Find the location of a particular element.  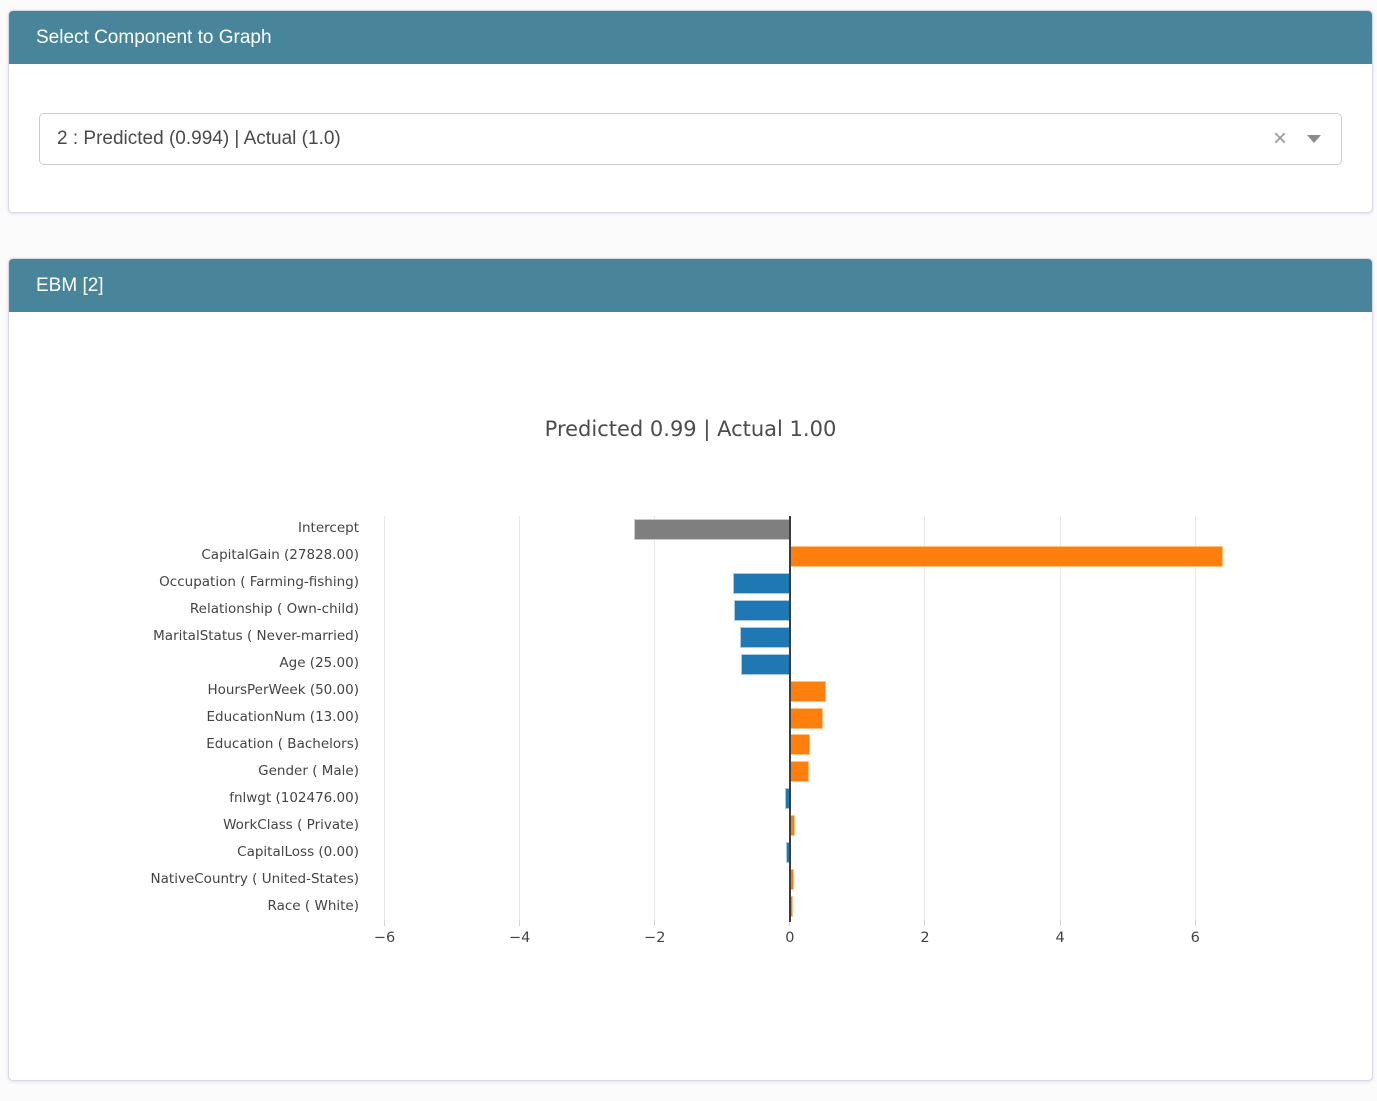

y-axis-label: Gender ( Male) is located at coordinates (308, 770).